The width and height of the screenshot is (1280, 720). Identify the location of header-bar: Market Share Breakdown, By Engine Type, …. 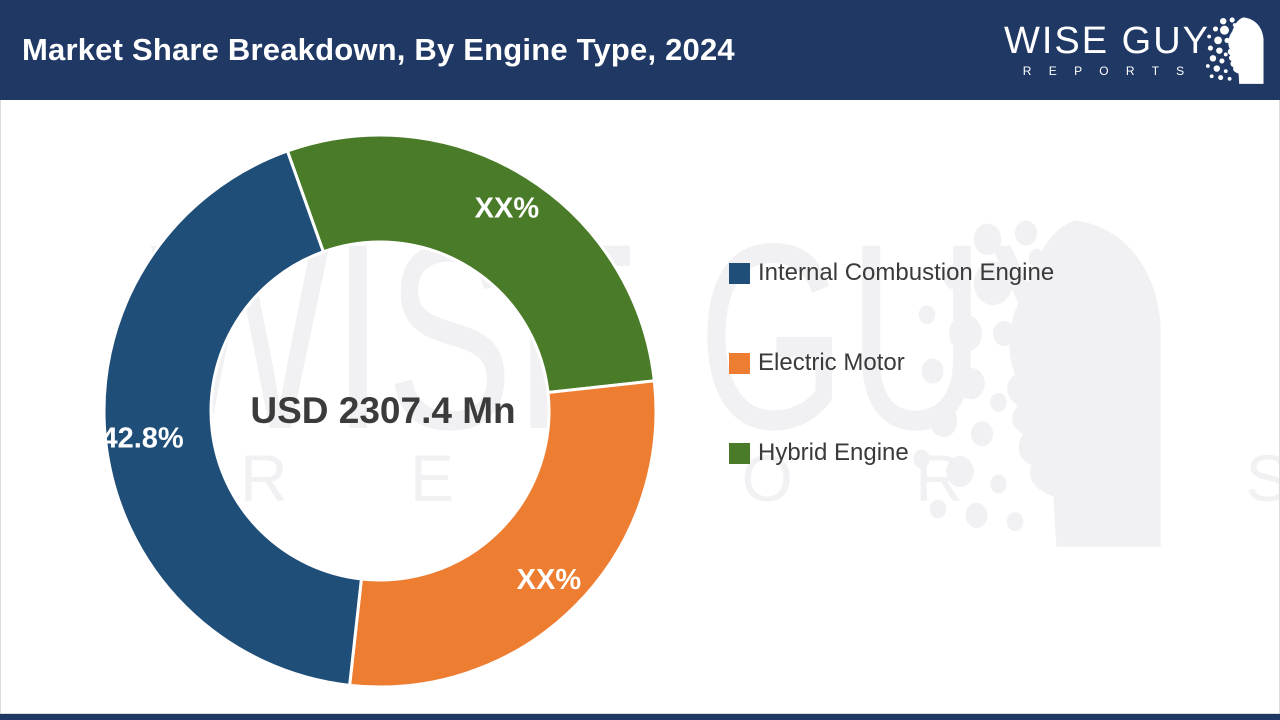
(640, 50).